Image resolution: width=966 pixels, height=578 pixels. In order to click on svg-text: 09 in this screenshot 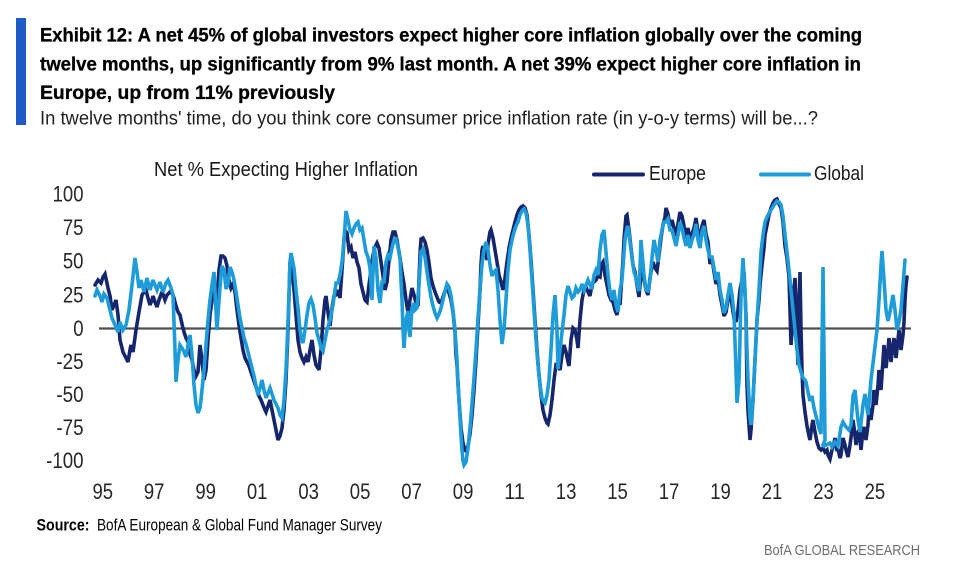, I will do `click(463, 491)`.